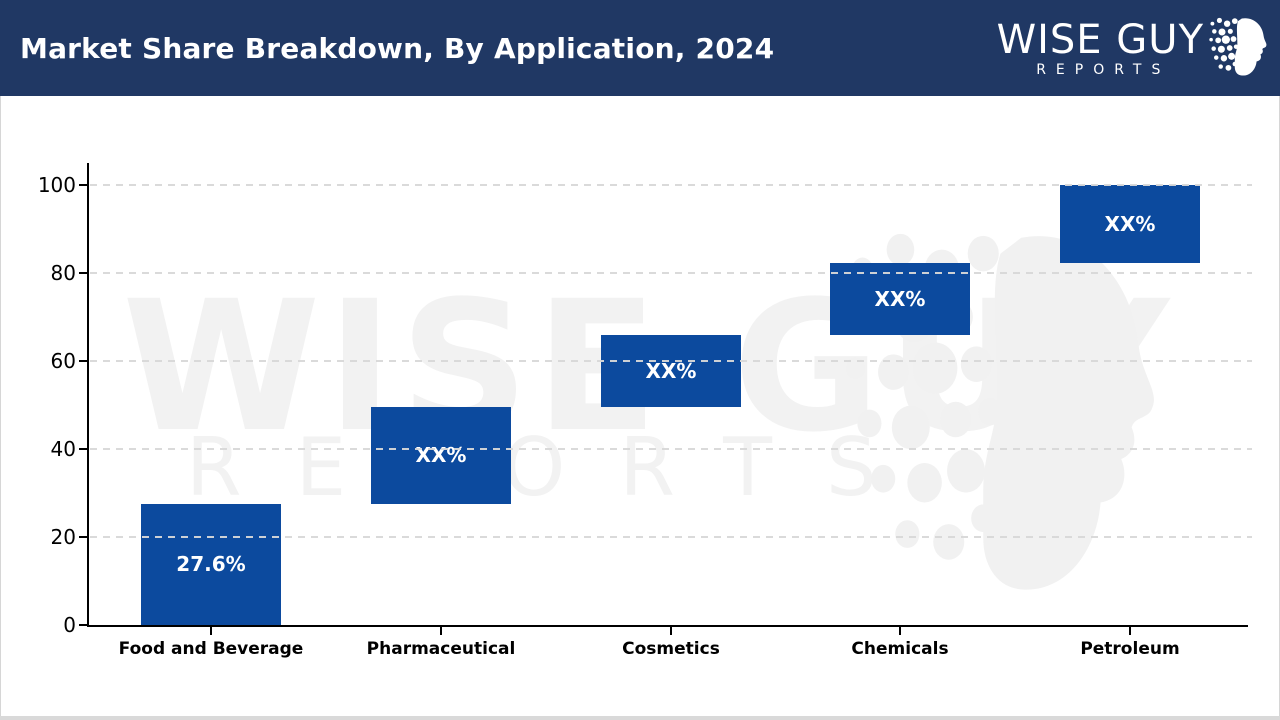  I want to click on x-axis-label-chemicals: Chemicals, so click(900, 649).